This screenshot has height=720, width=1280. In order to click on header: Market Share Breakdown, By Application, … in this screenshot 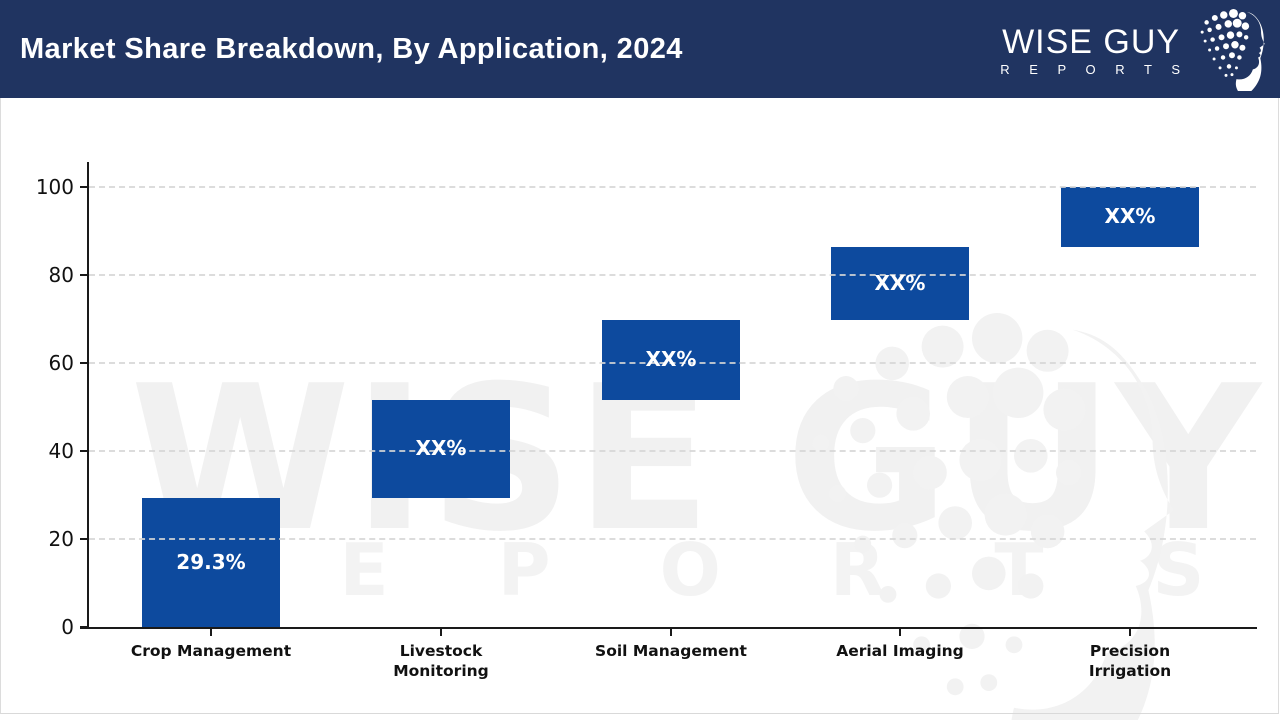, I will do `click(640, 49)`.